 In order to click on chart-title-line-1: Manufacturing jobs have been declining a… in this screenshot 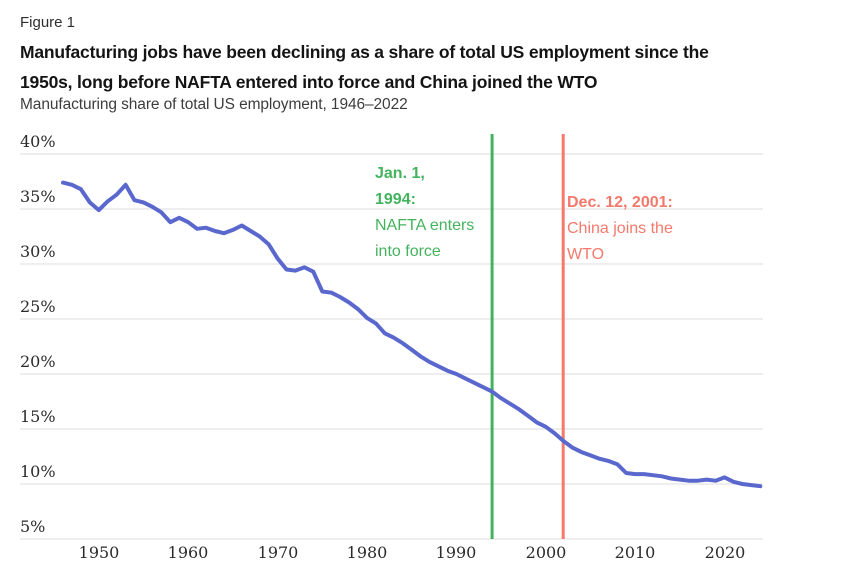, I will do `click(364, 52)`.